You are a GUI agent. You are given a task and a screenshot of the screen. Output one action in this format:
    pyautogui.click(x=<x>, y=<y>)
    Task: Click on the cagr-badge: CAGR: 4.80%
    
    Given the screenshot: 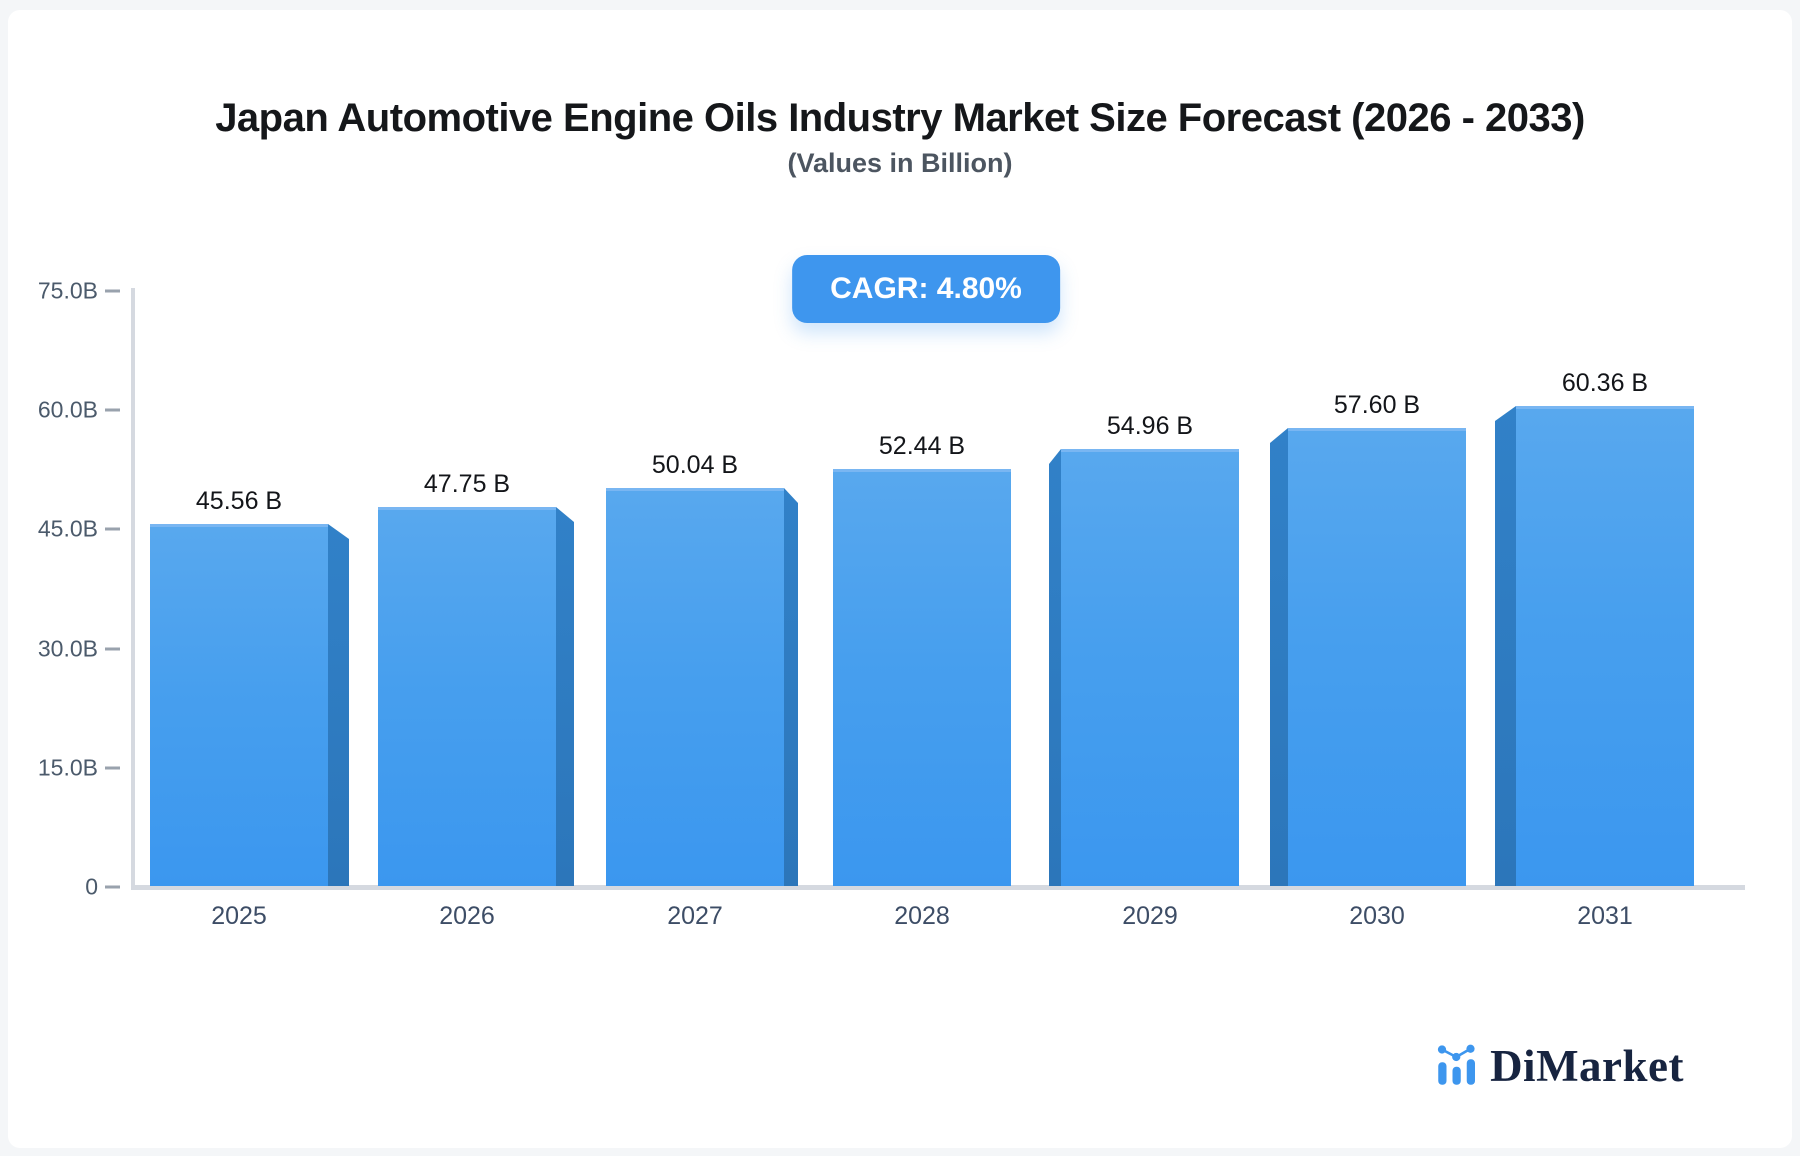 What is the action you would take?
    pyautogui.click(x=926, y=289)
    